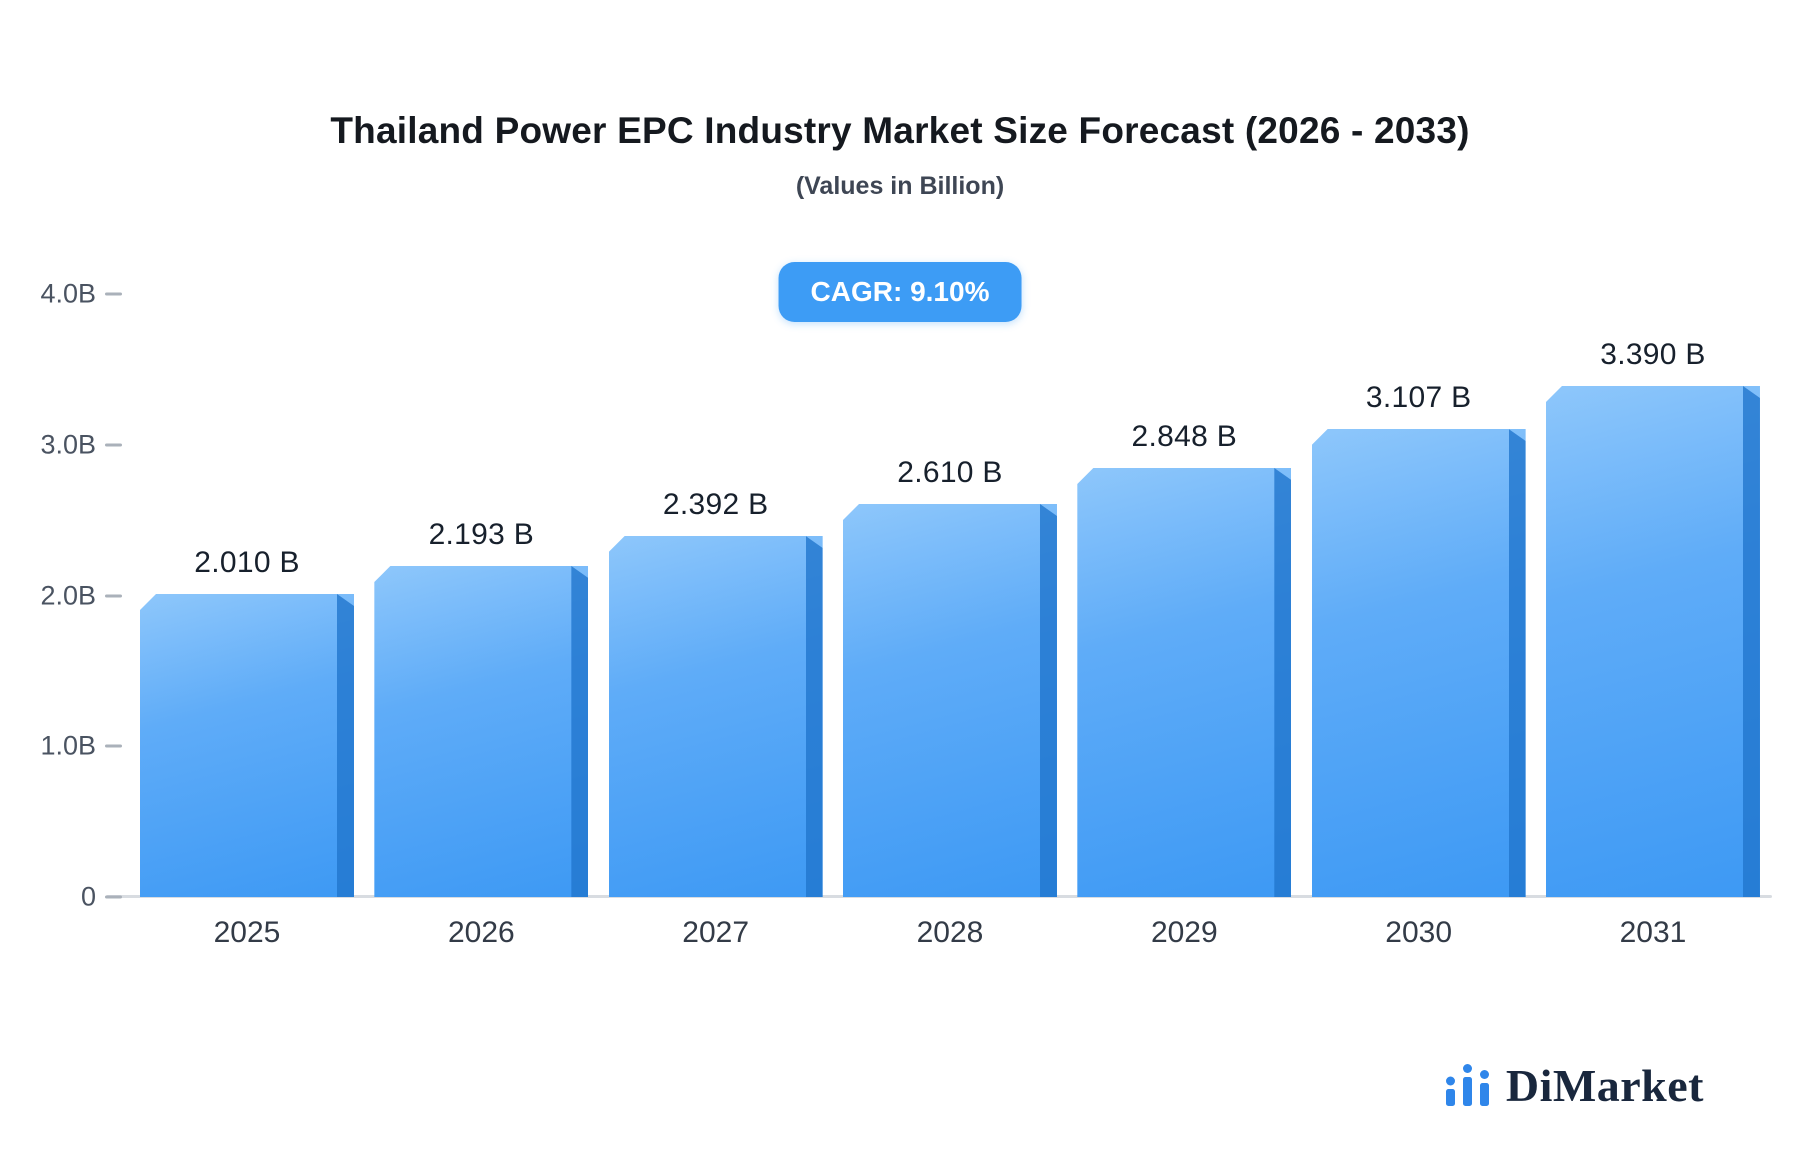  I want to click on bar-group: 2.610 B, so click(949, 676).